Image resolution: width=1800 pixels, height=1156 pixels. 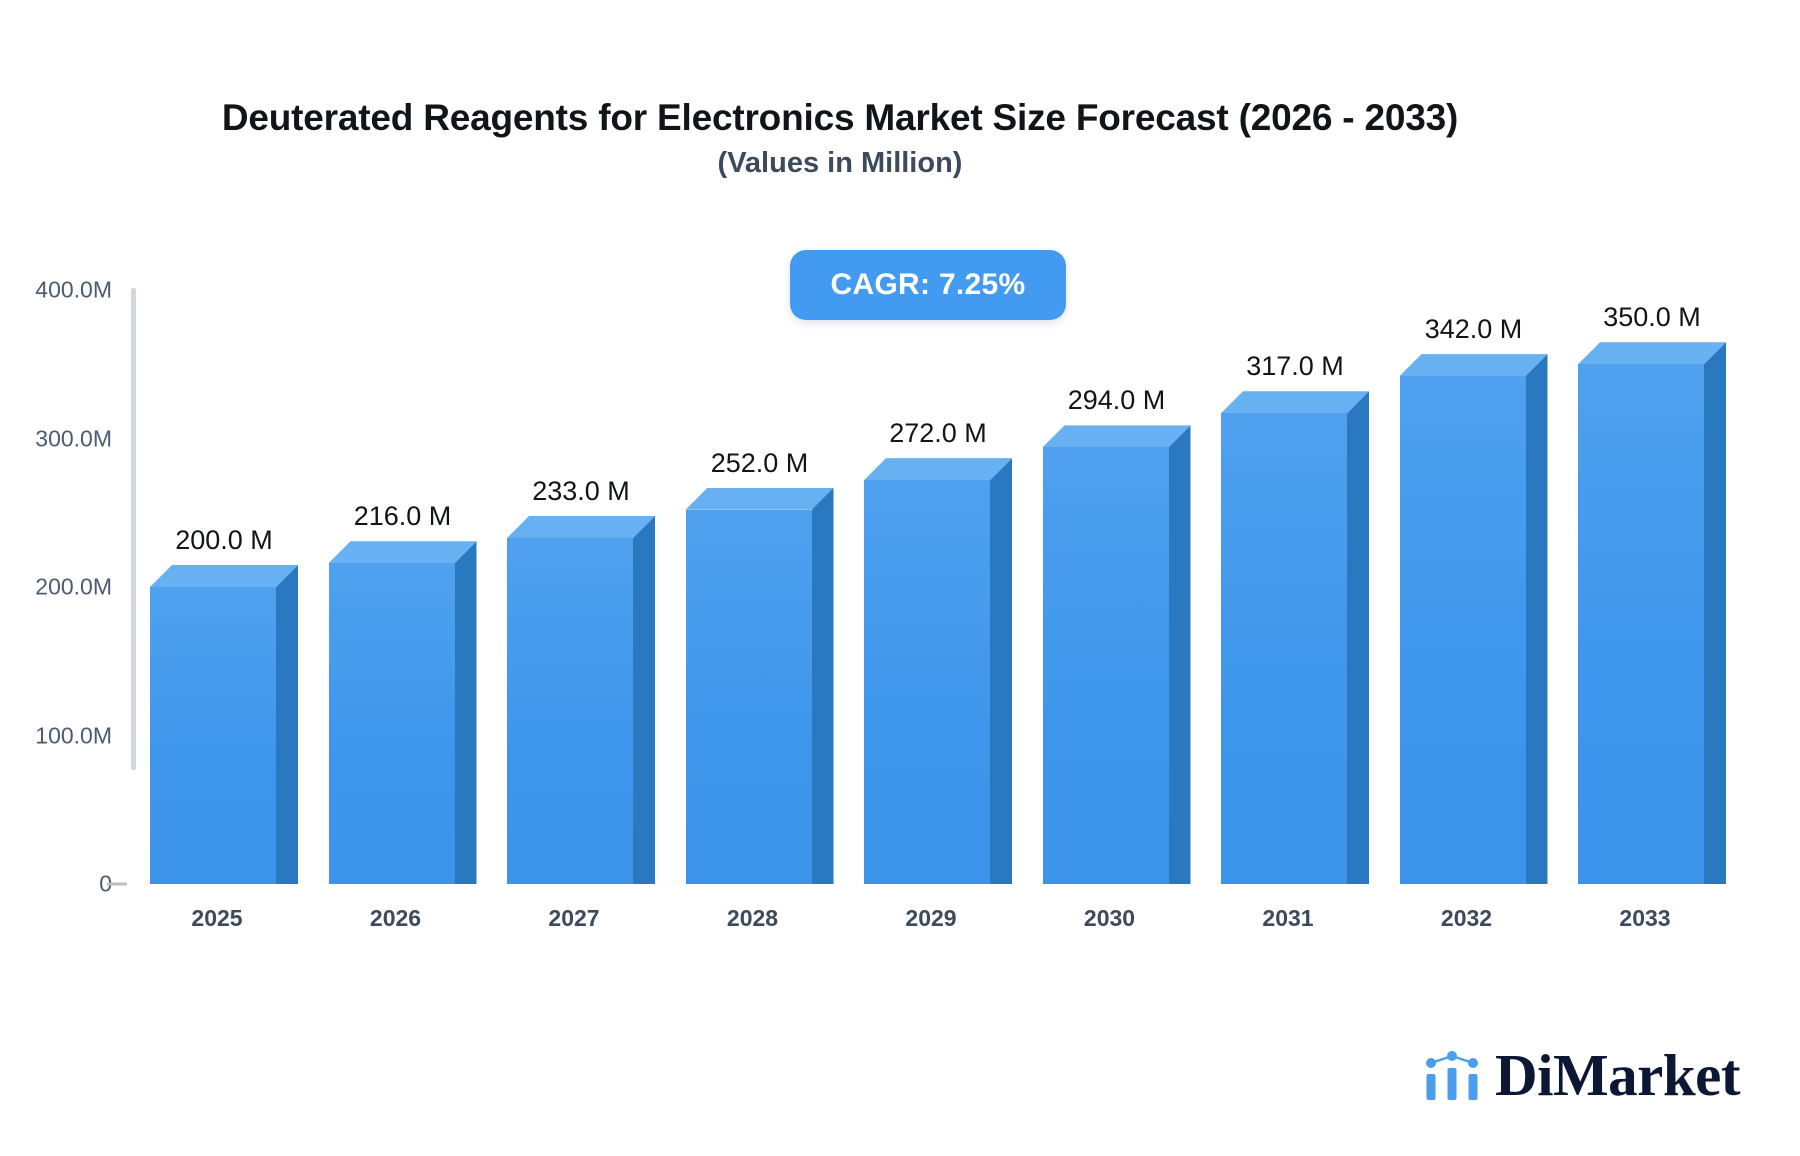 I want to click on x-axis-label: 2033, so click(x=1645, y=918).